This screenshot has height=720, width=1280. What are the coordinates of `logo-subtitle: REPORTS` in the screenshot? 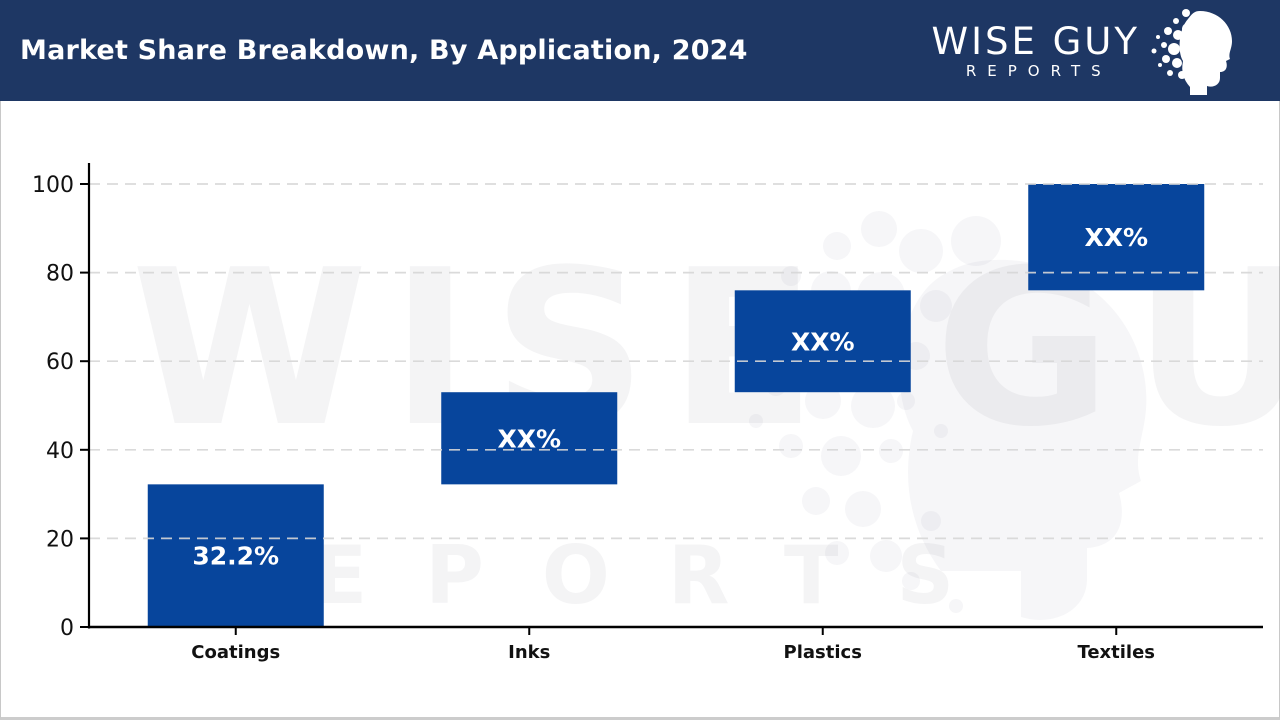 It's located at (1038, 70).